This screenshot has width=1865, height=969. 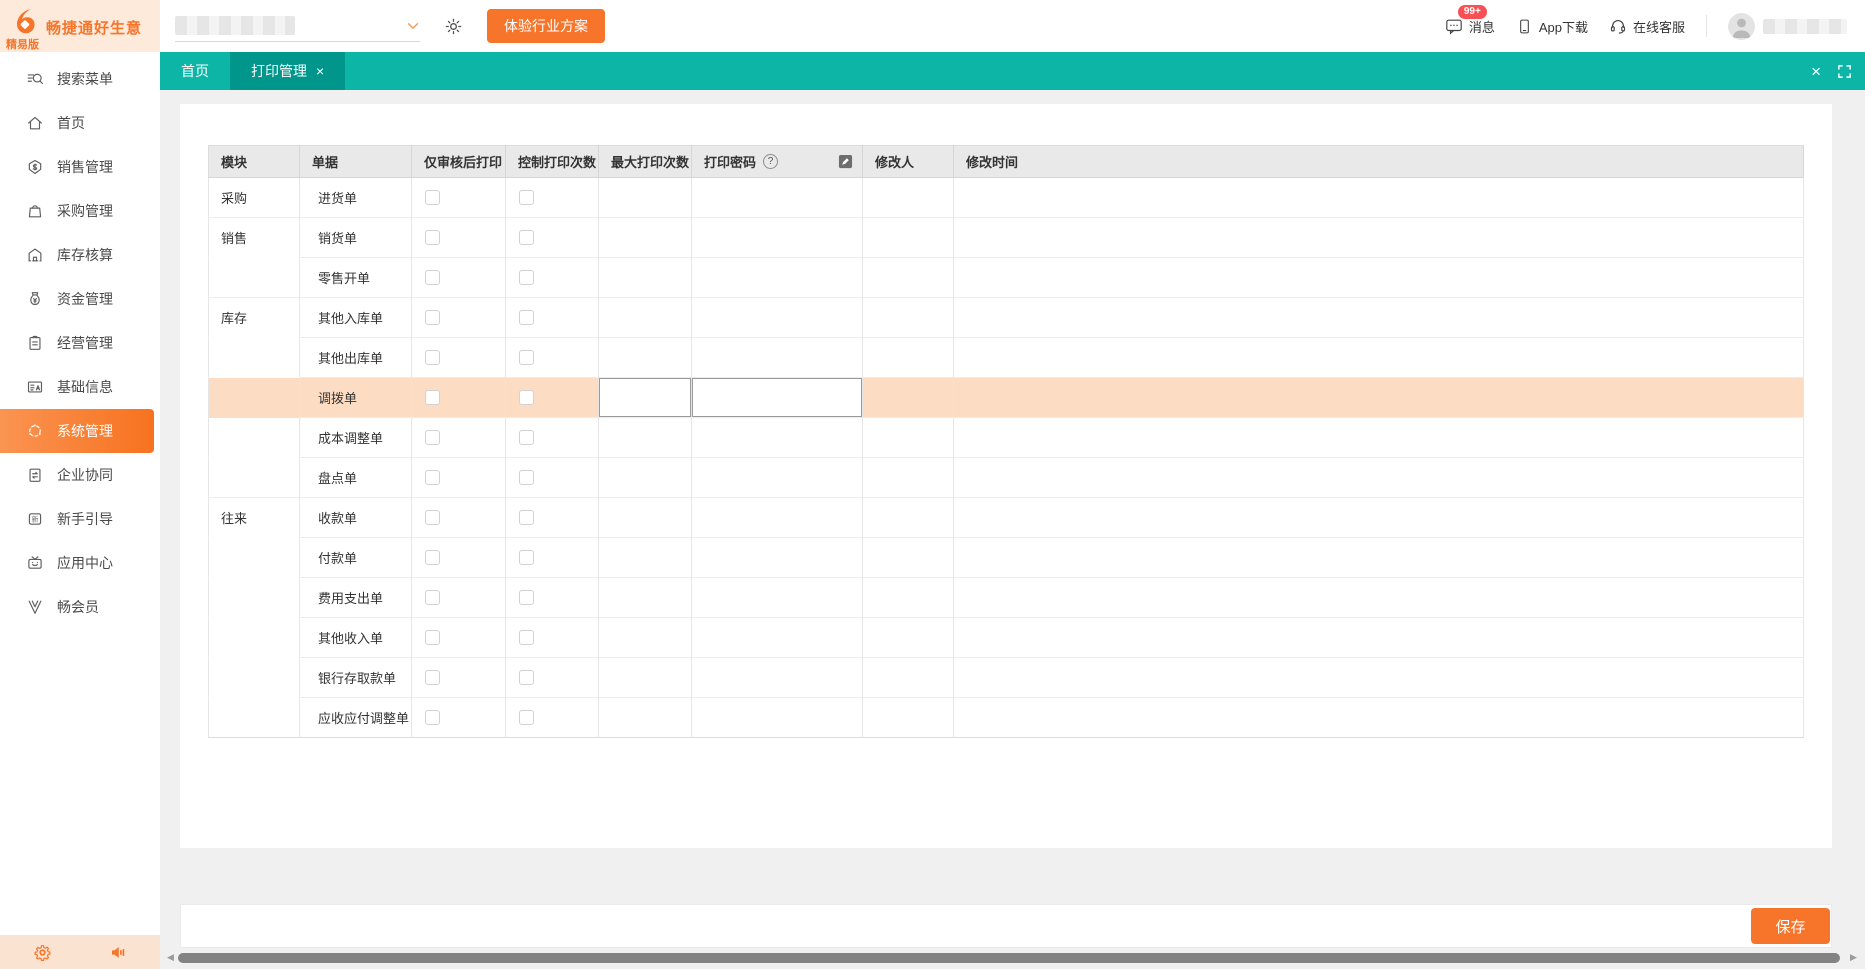 What do you see at coordinates (1009, 958) in the screenshot?
I see `scrollbar-thumb` at bounding box center [1009, 958].